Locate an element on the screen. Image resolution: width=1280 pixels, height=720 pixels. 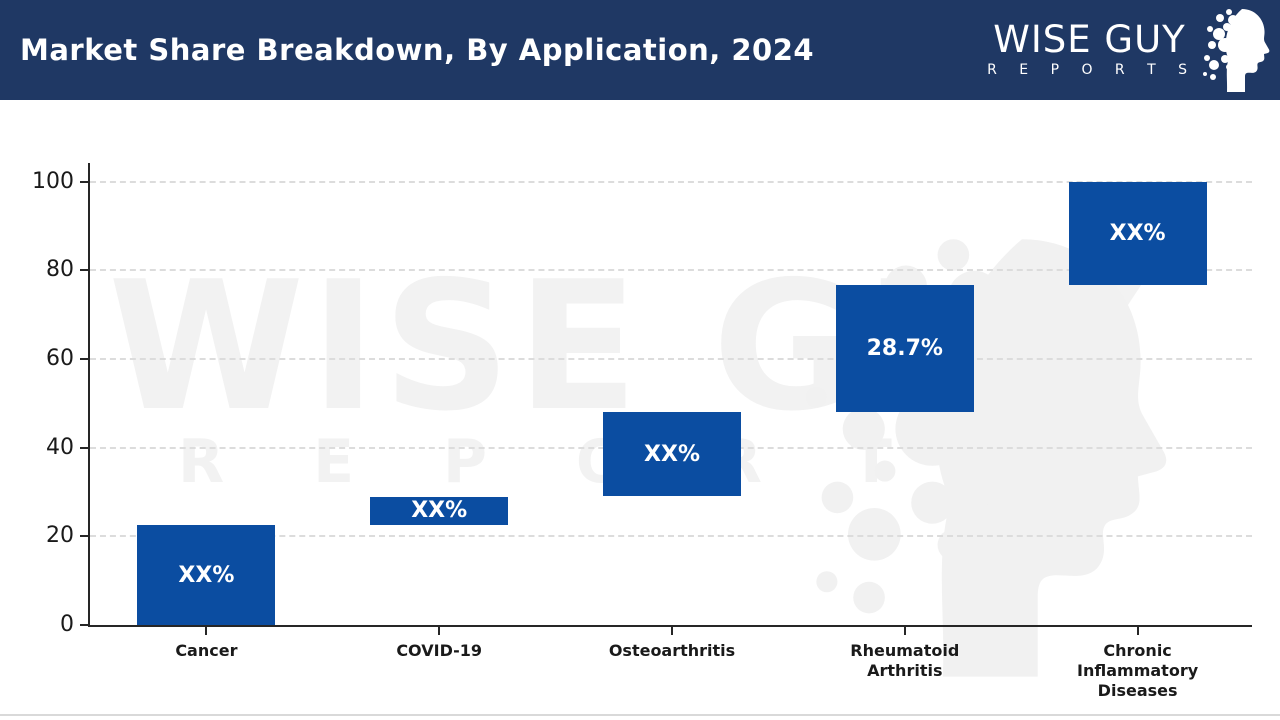
brand-logo: WISE GUY R E P O R T S is located at coordinates (1127, 49).